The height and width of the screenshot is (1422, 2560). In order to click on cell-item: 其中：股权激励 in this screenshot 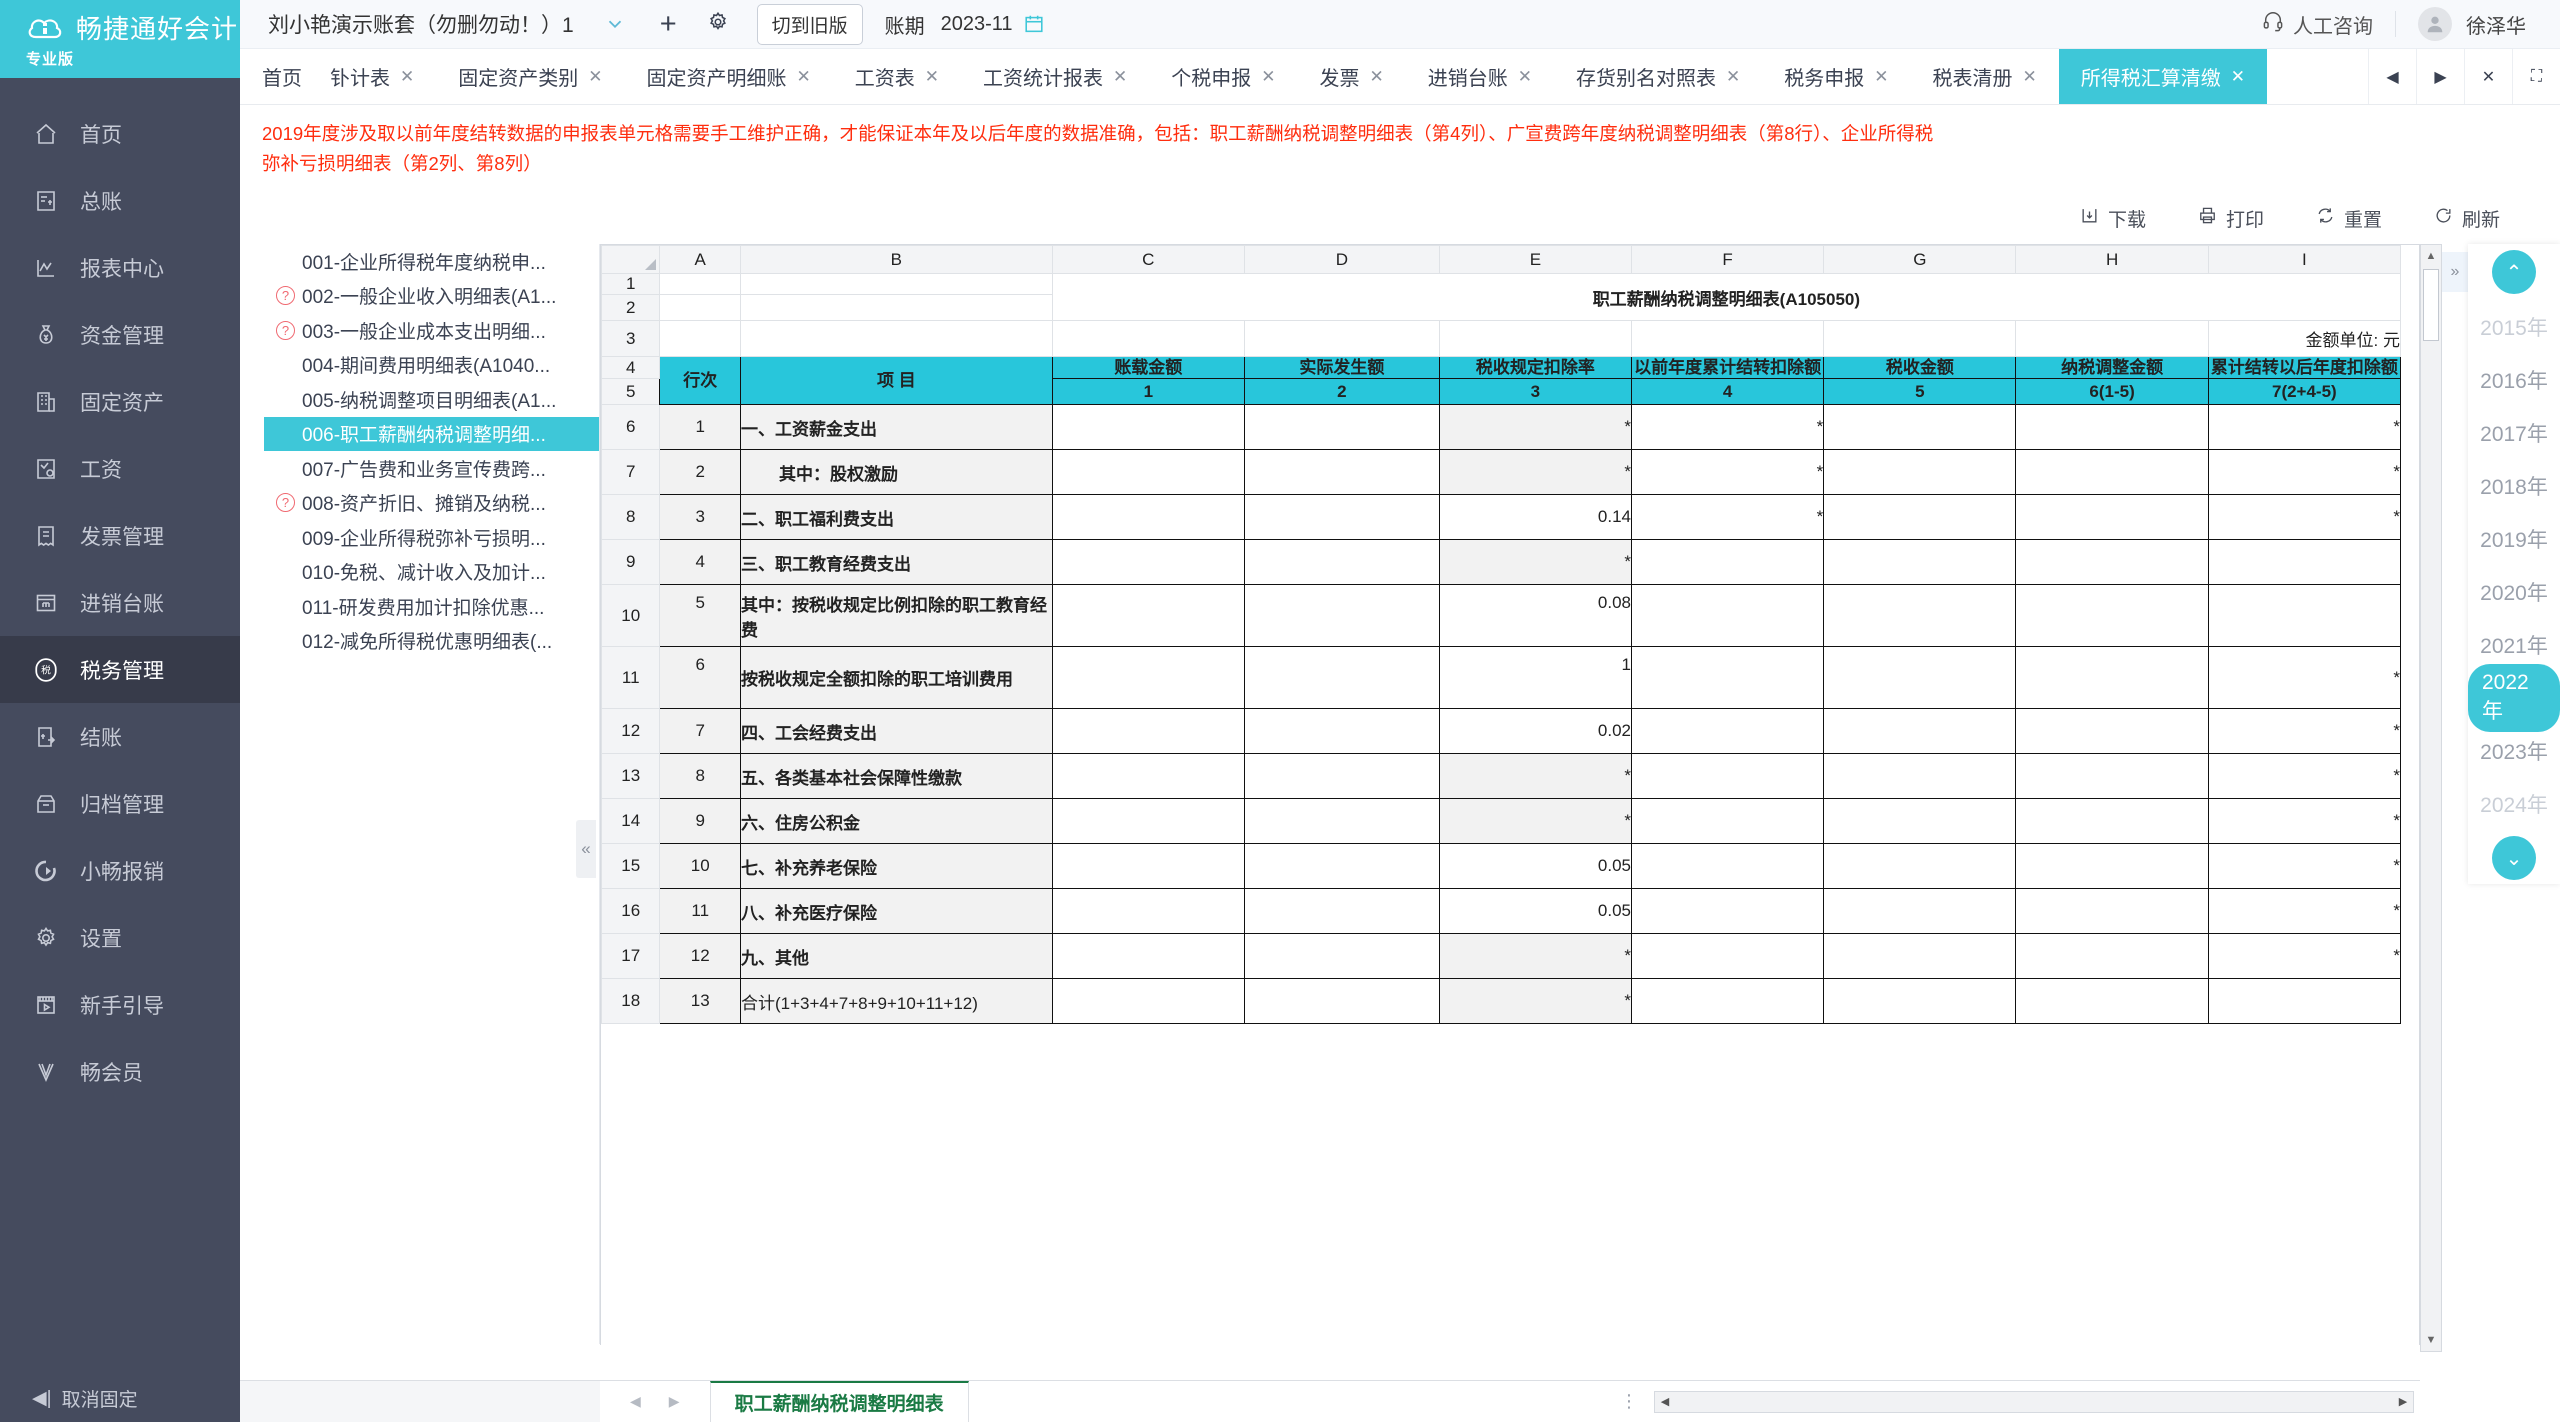, I will do `click(896, 472)`.